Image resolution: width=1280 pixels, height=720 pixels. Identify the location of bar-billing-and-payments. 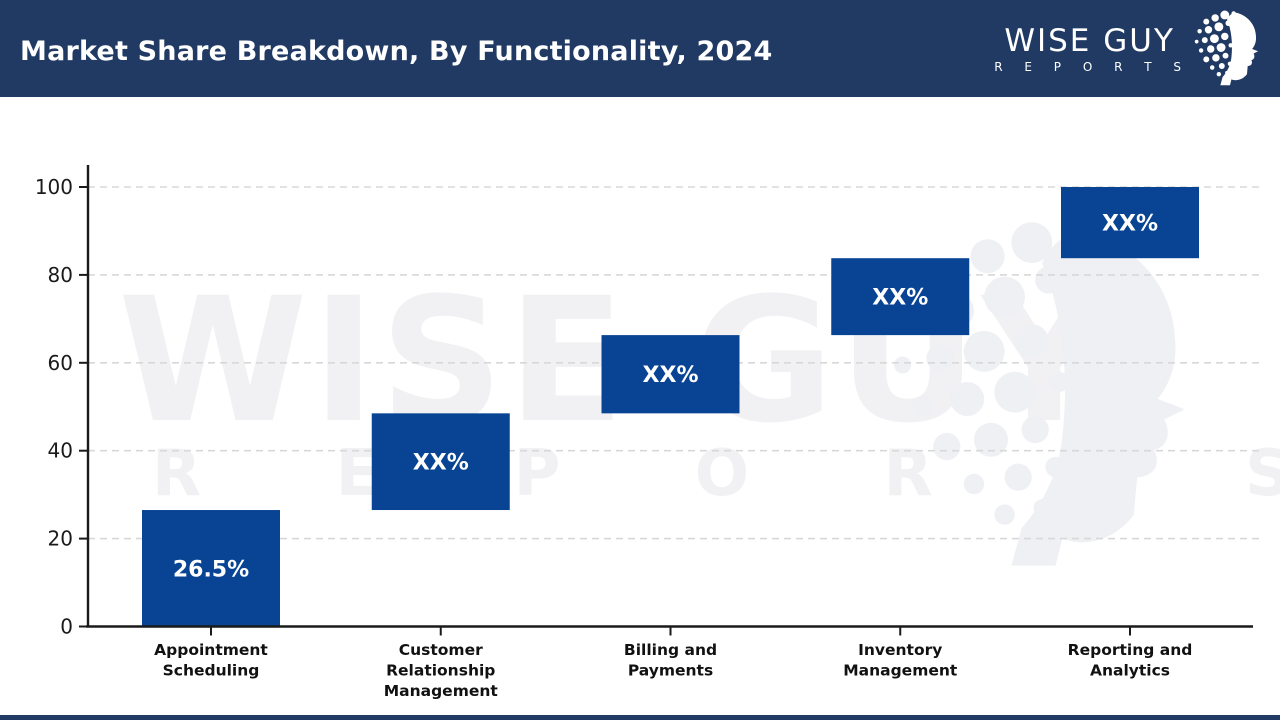
(670, 374).